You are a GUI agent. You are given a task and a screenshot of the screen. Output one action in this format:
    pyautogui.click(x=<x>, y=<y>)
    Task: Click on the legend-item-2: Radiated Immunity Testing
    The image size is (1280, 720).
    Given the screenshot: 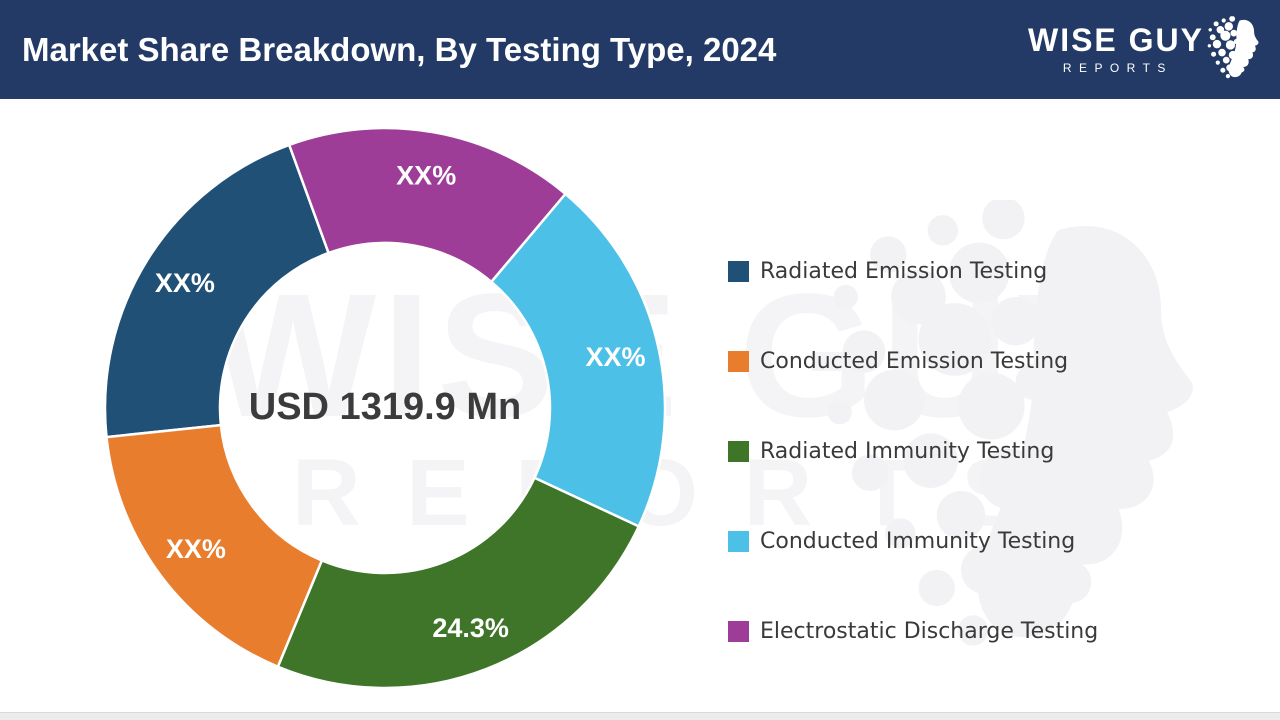 What is the action you would take?
    pyautogui.click(x=913, y=451)
    